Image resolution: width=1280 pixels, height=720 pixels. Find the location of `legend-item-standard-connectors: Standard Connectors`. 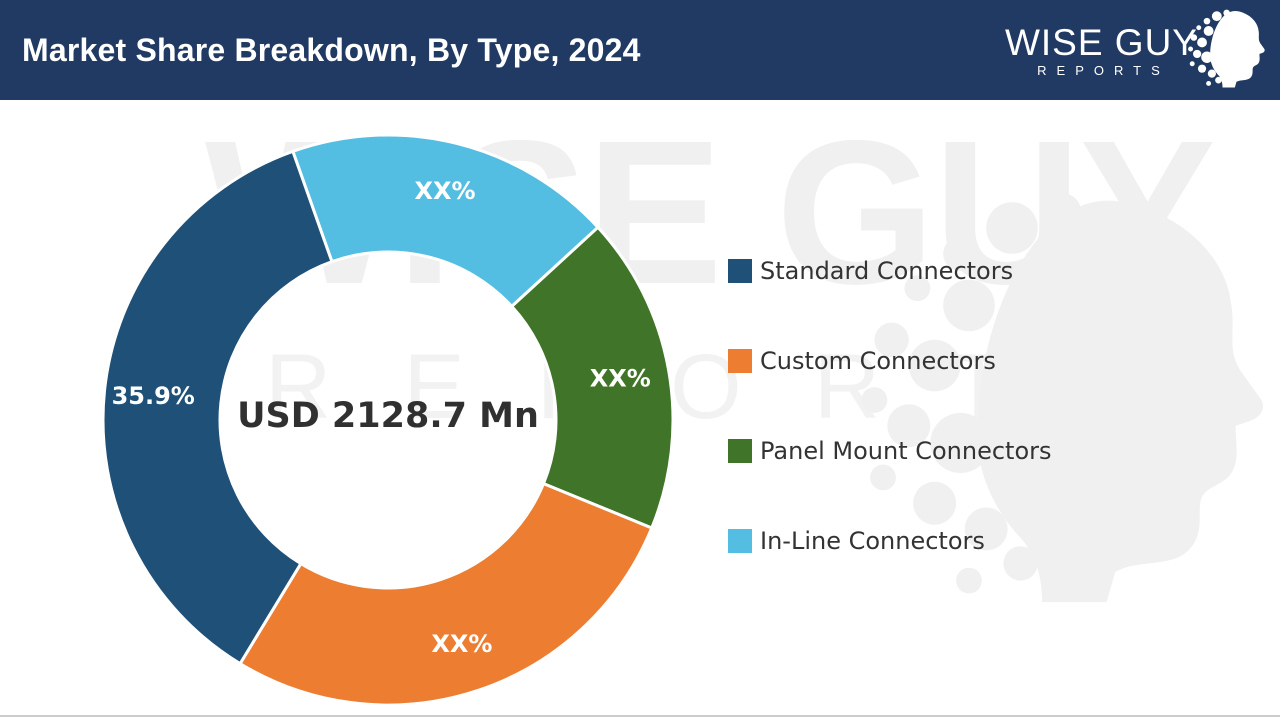

legend-item-standard-connectors: Standard Connectors is located at coordinates (890, 271).